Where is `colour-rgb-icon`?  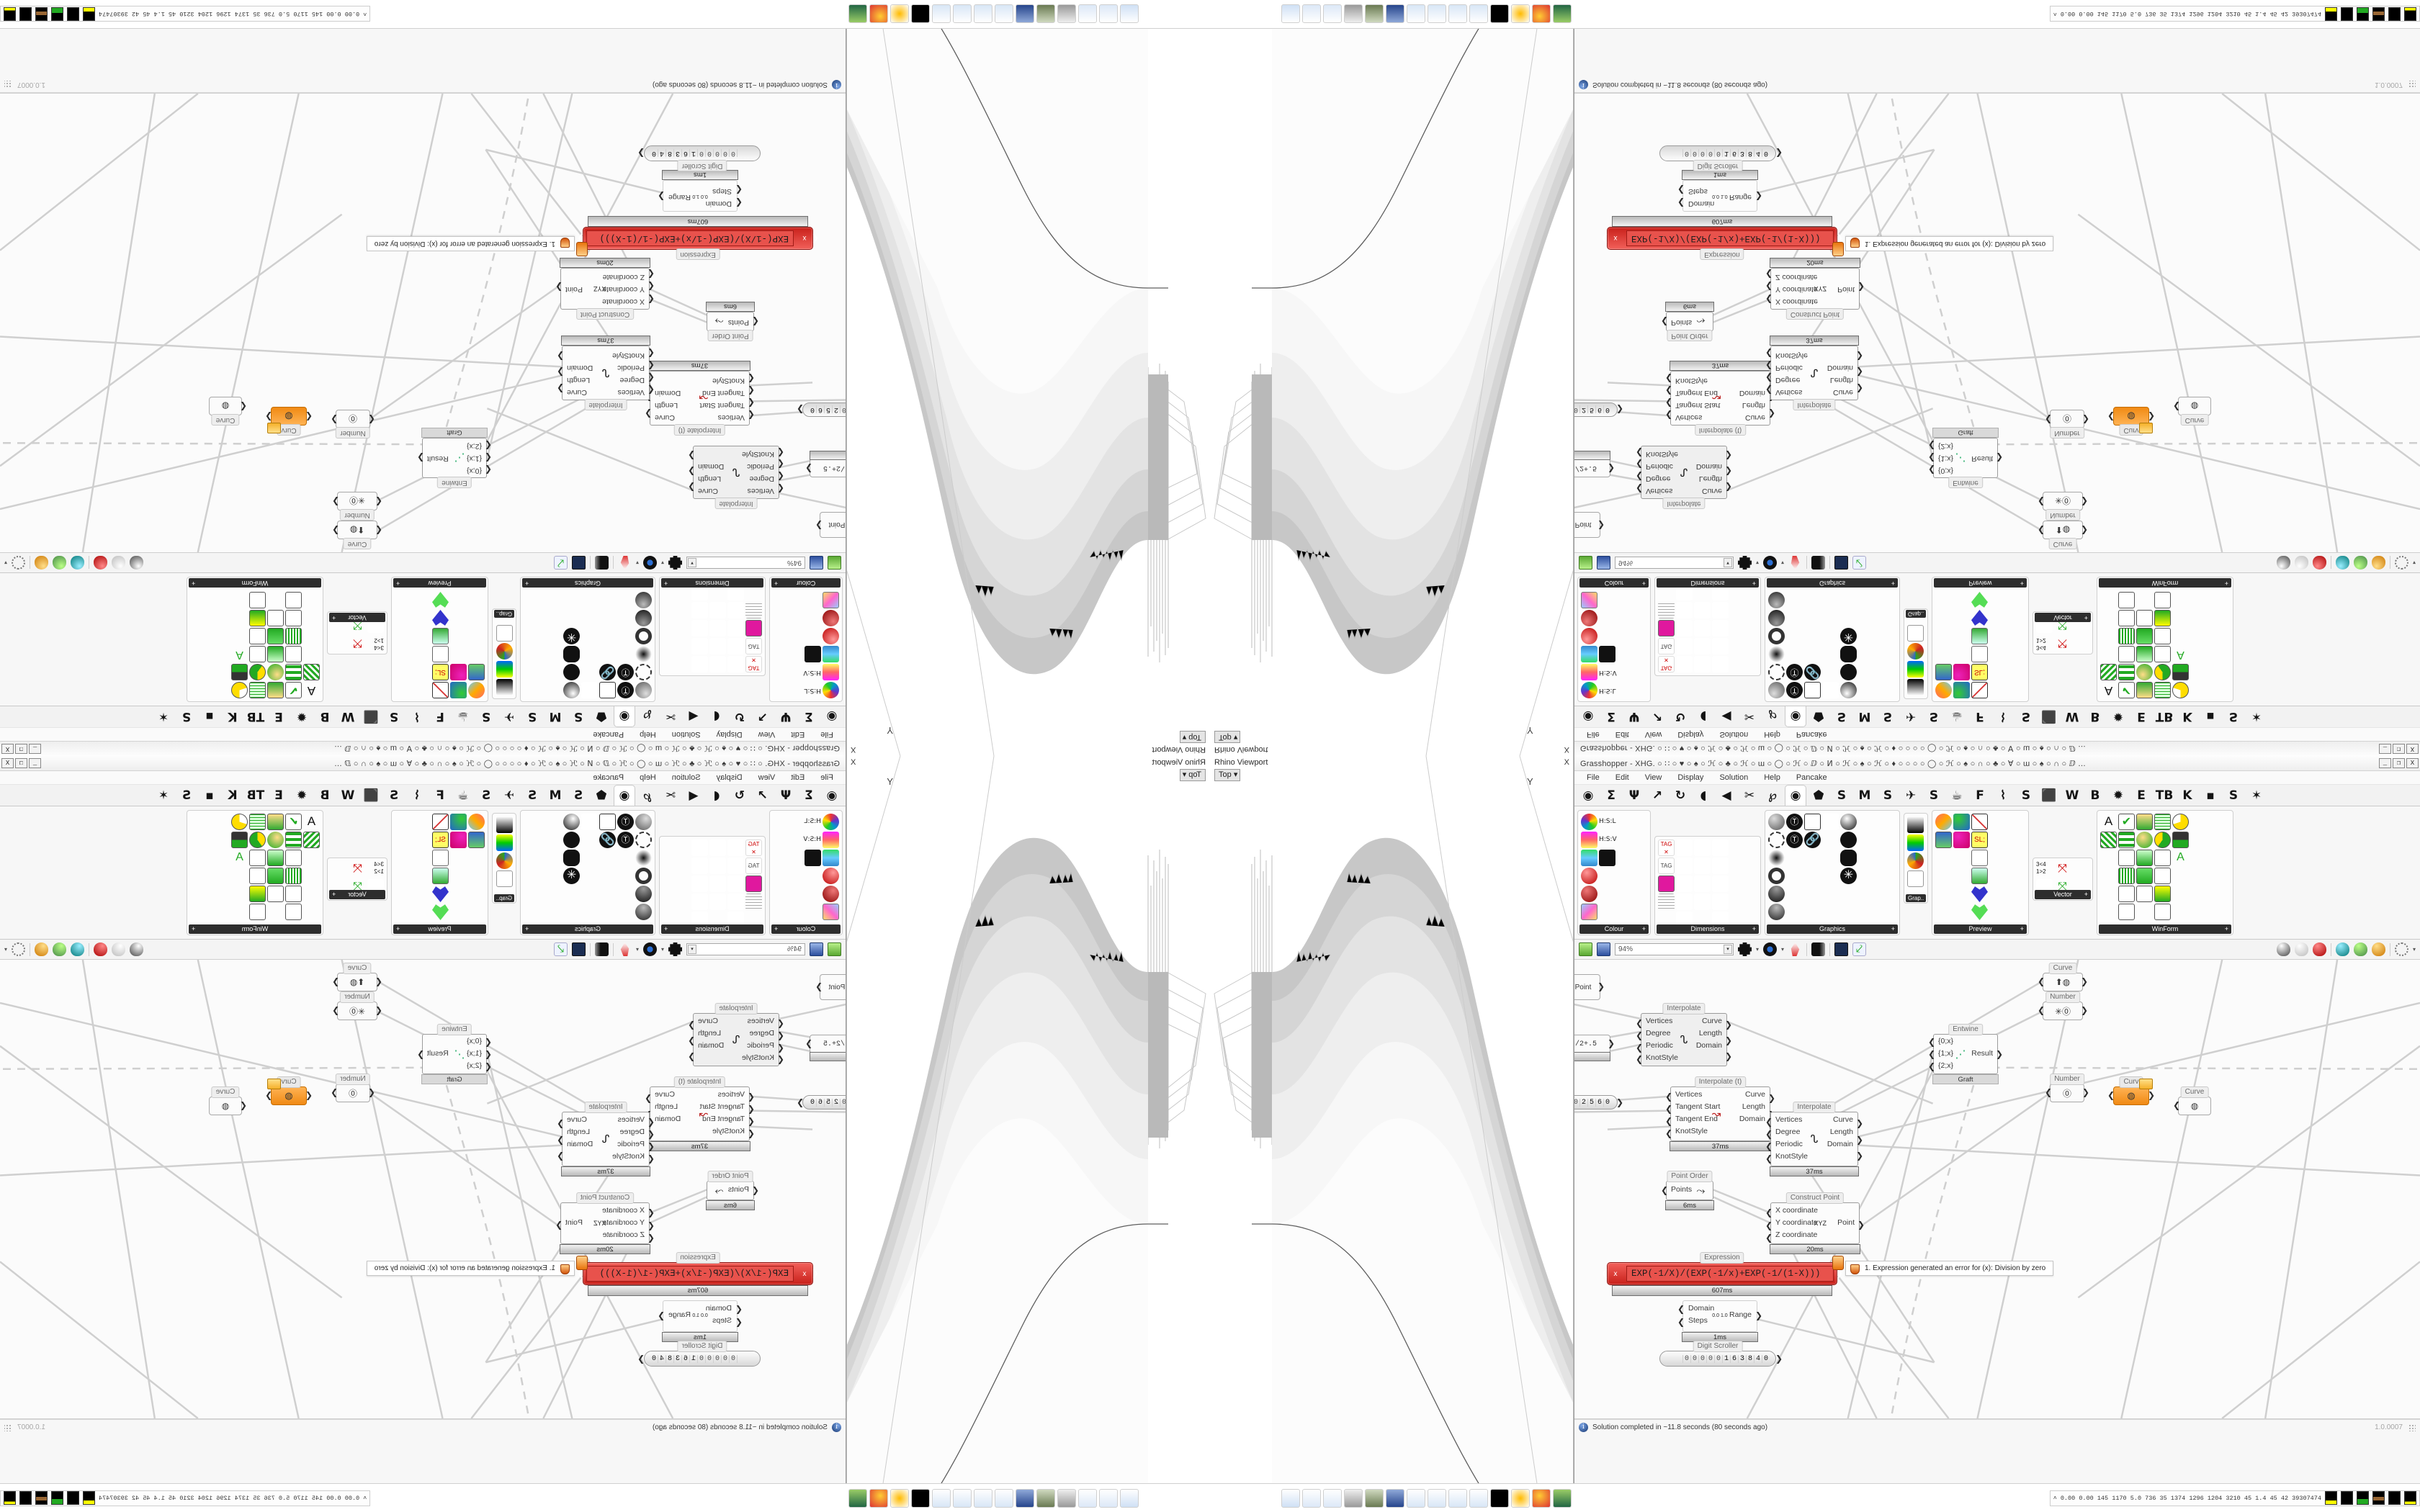 colour-rgb-icon is located at coordinates (831, 858).